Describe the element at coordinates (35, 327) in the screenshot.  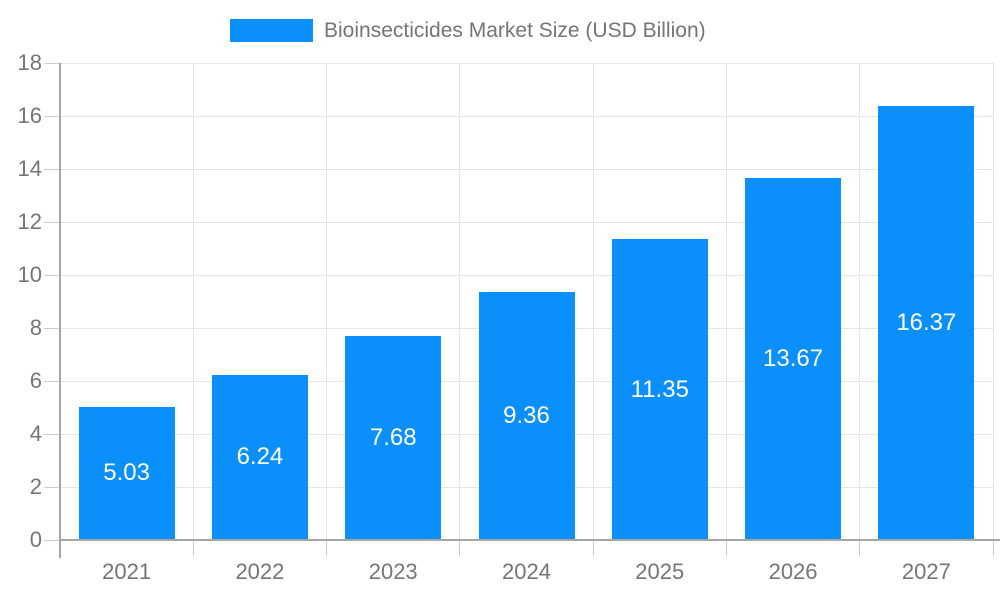
I see `y-tick-label: 8` at that location.